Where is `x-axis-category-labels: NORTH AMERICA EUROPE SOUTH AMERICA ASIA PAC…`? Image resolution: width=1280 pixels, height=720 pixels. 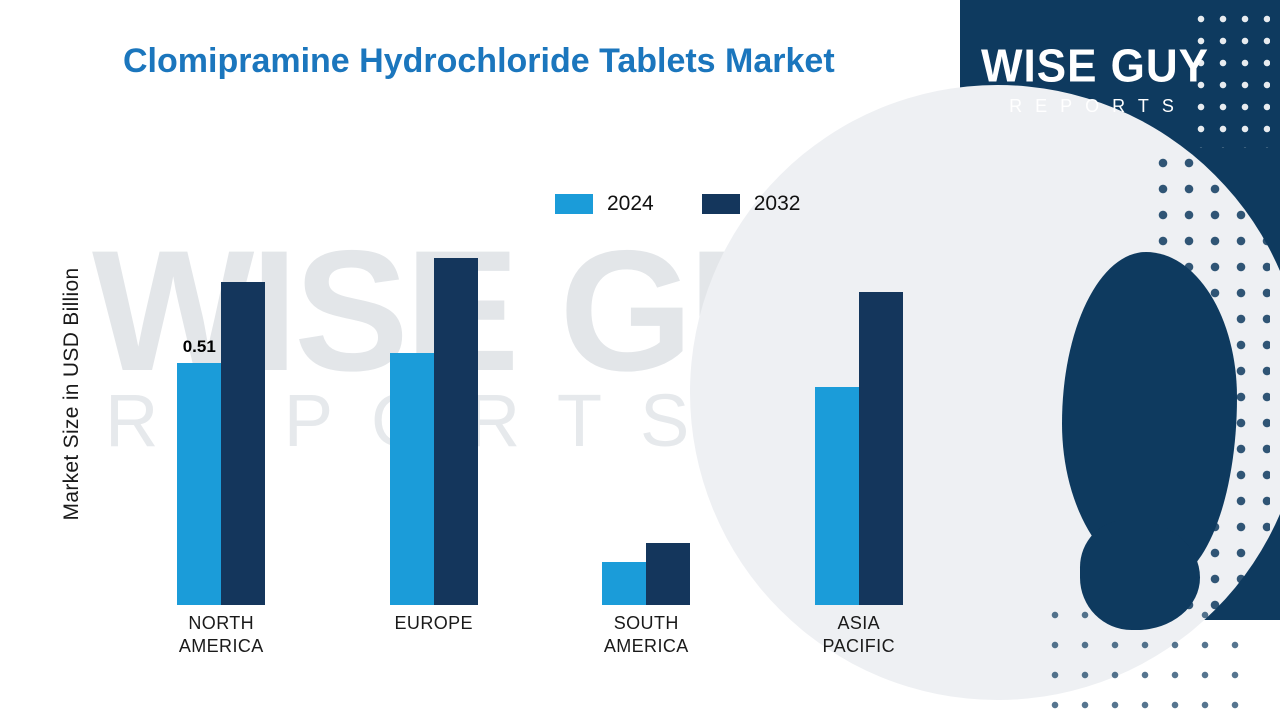
x-axis-category-labels: NORTH AMERICA EUROPE SOUTH AMERICA ASIA PAC… is located at coordinates (540, 635).